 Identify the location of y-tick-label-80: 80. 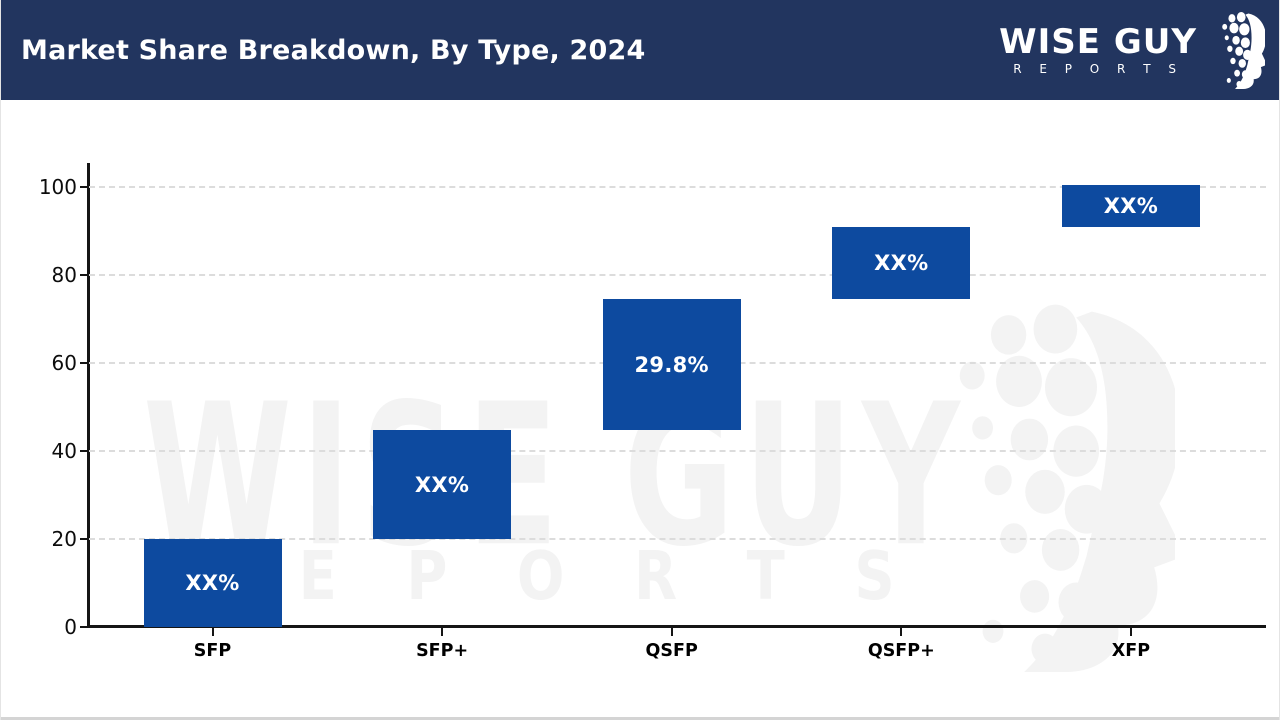
(64, 275).